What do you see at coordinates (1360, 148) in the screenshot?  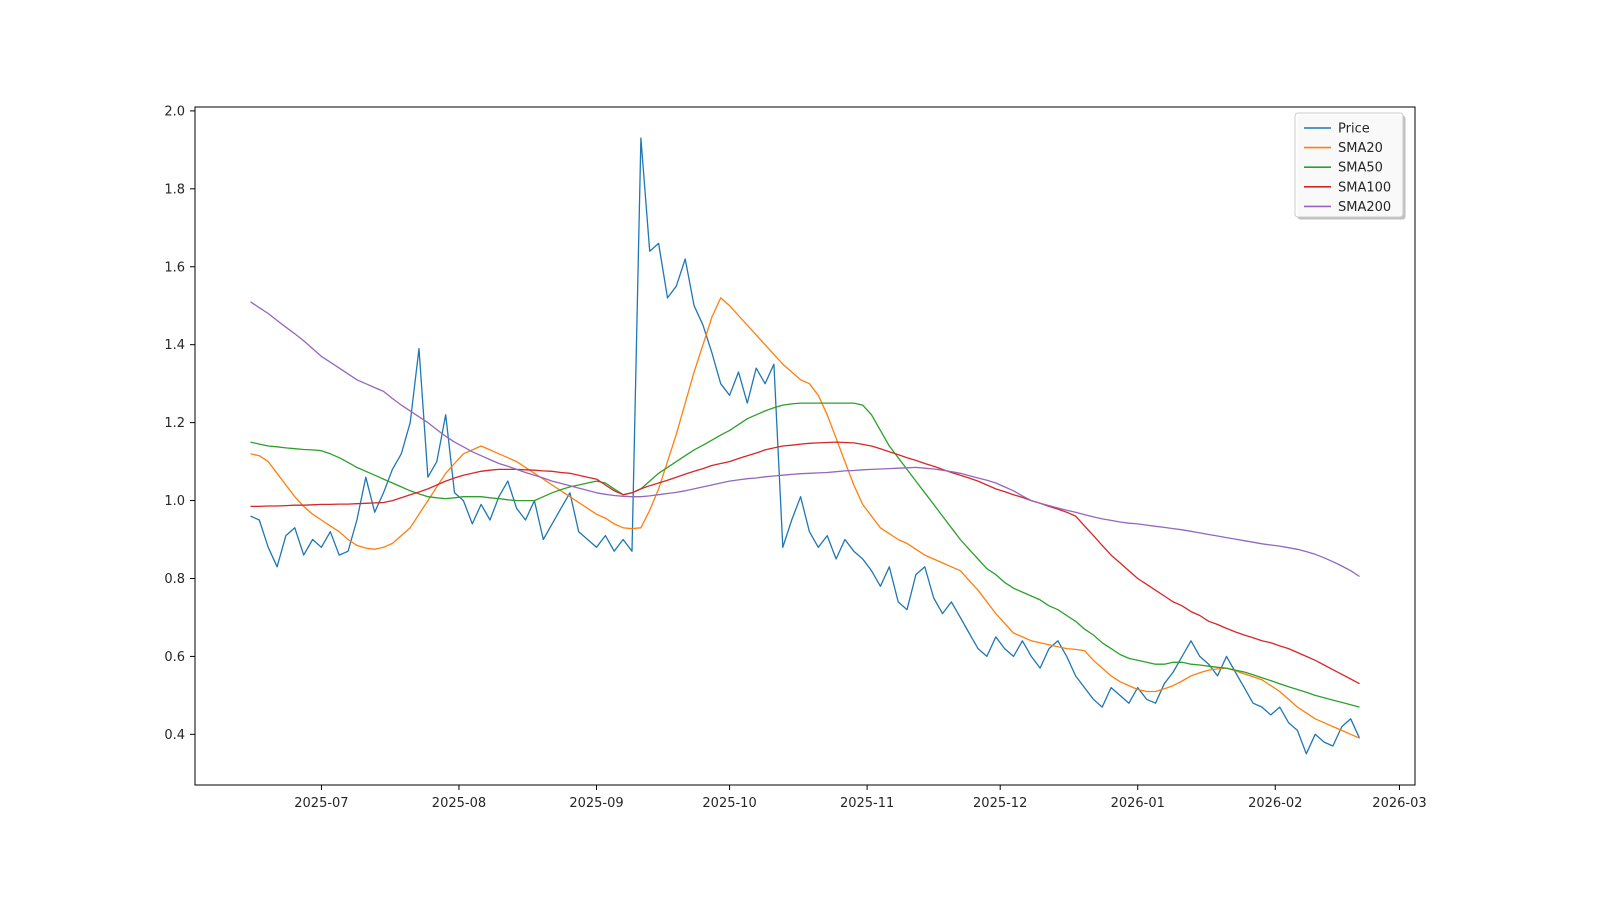 I see `legend-label: SMA20` at bounding box center [1360, 148].